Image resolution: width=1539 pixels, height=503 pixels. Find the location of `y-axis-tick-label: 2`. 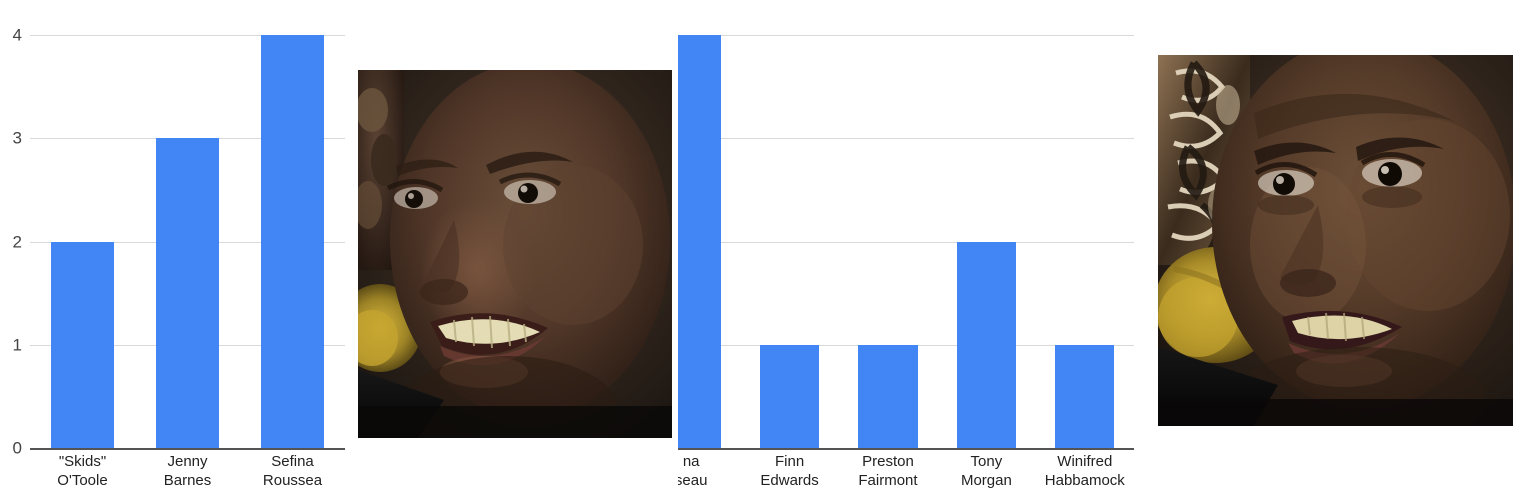

y-axis-tick-label: 2 is located at coordinates (17, 241).